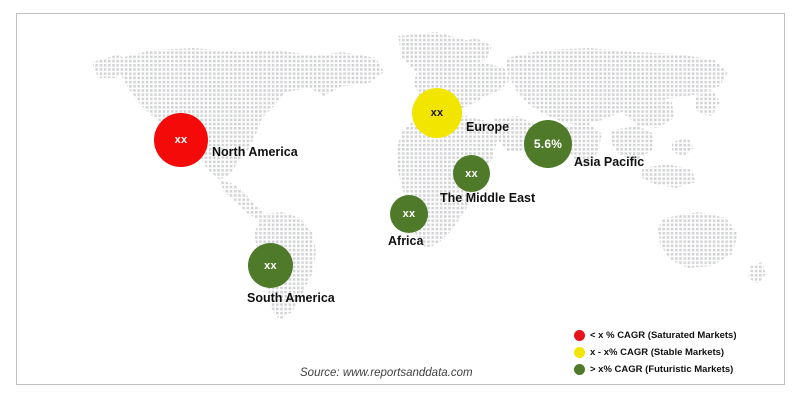 Image resolution: width=800 pixels, height=400 pixels. I want to click on legend-item: x - x% CAGR (Stable Markets), so click(674, 352).